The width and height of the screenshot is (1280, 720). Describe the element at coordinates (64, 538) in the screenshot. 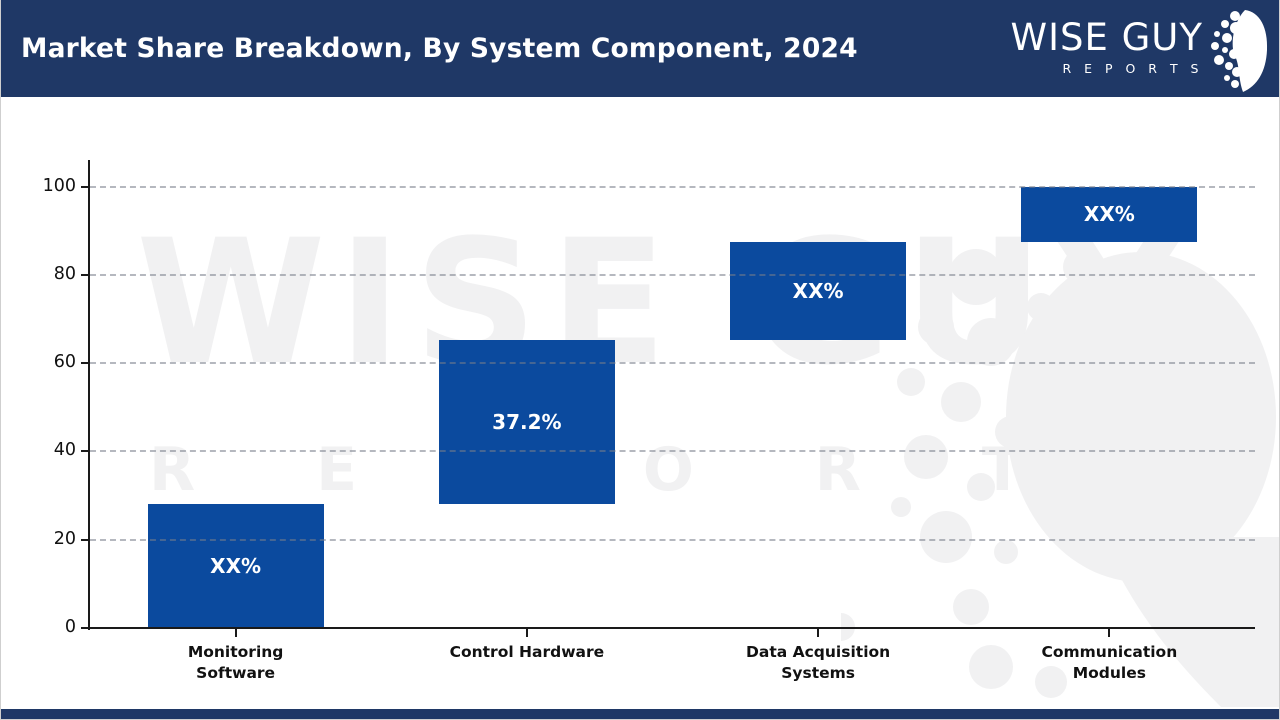

I see `y-tick-label-20: 20` at that location.